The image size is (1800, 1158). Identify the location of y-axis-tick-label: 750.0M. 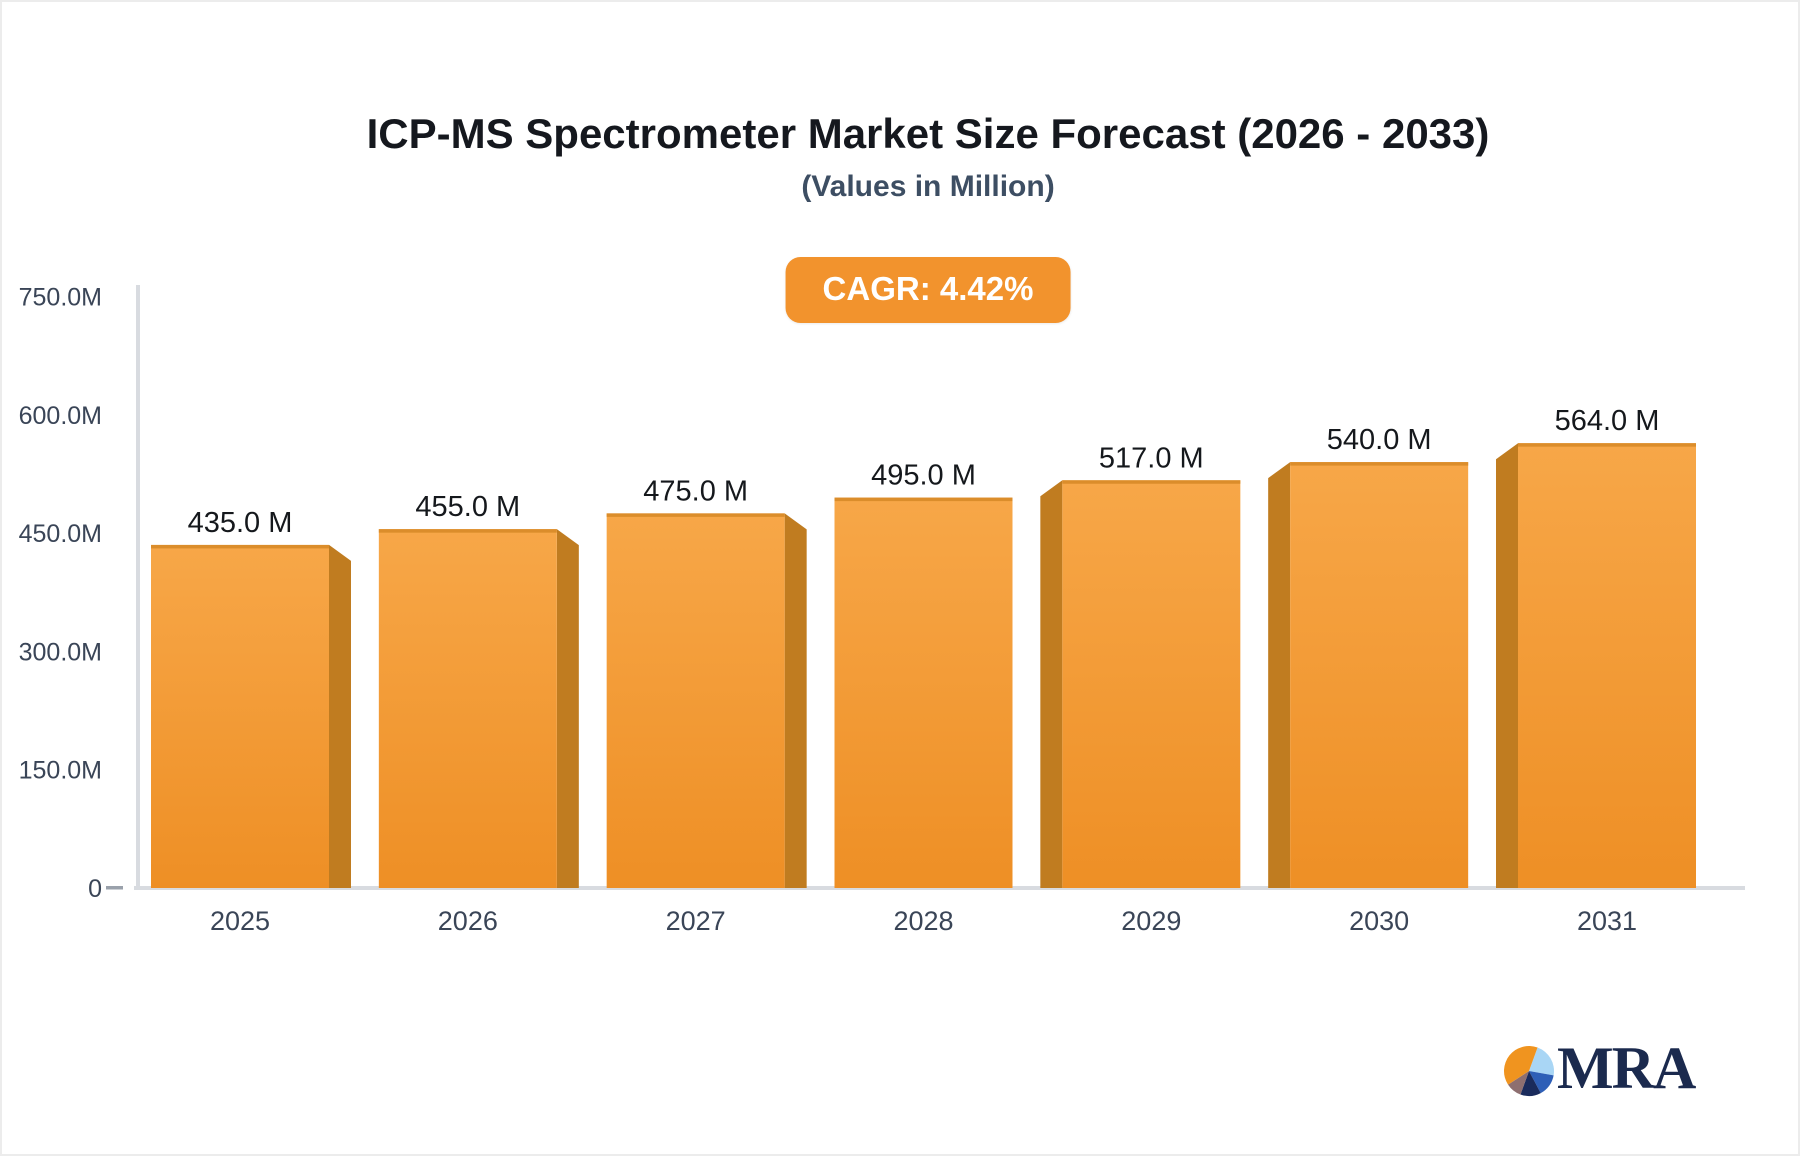
(60, 298).